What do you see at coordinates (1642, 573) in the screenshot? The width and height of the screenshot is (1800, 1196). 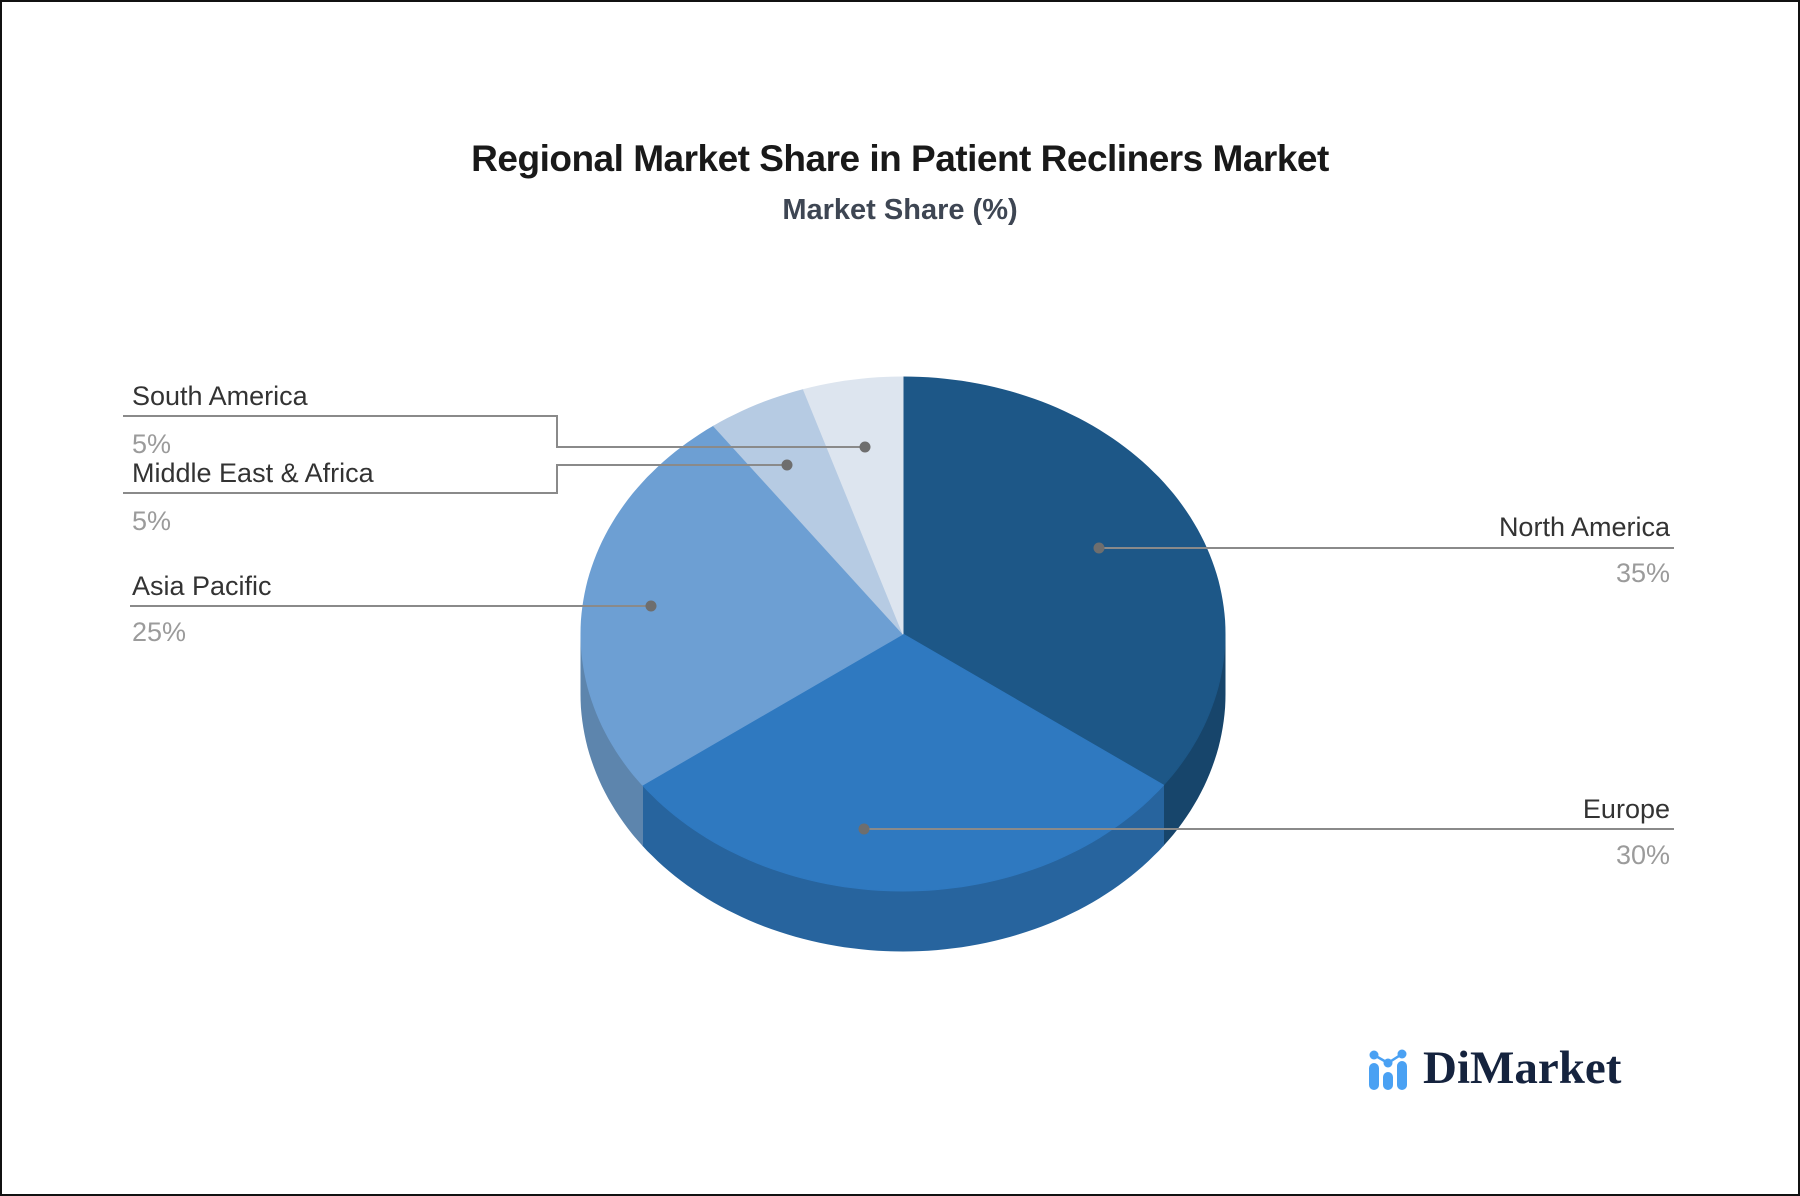 I see `slice-percent: 35%` at bounding box center [1642, 573].